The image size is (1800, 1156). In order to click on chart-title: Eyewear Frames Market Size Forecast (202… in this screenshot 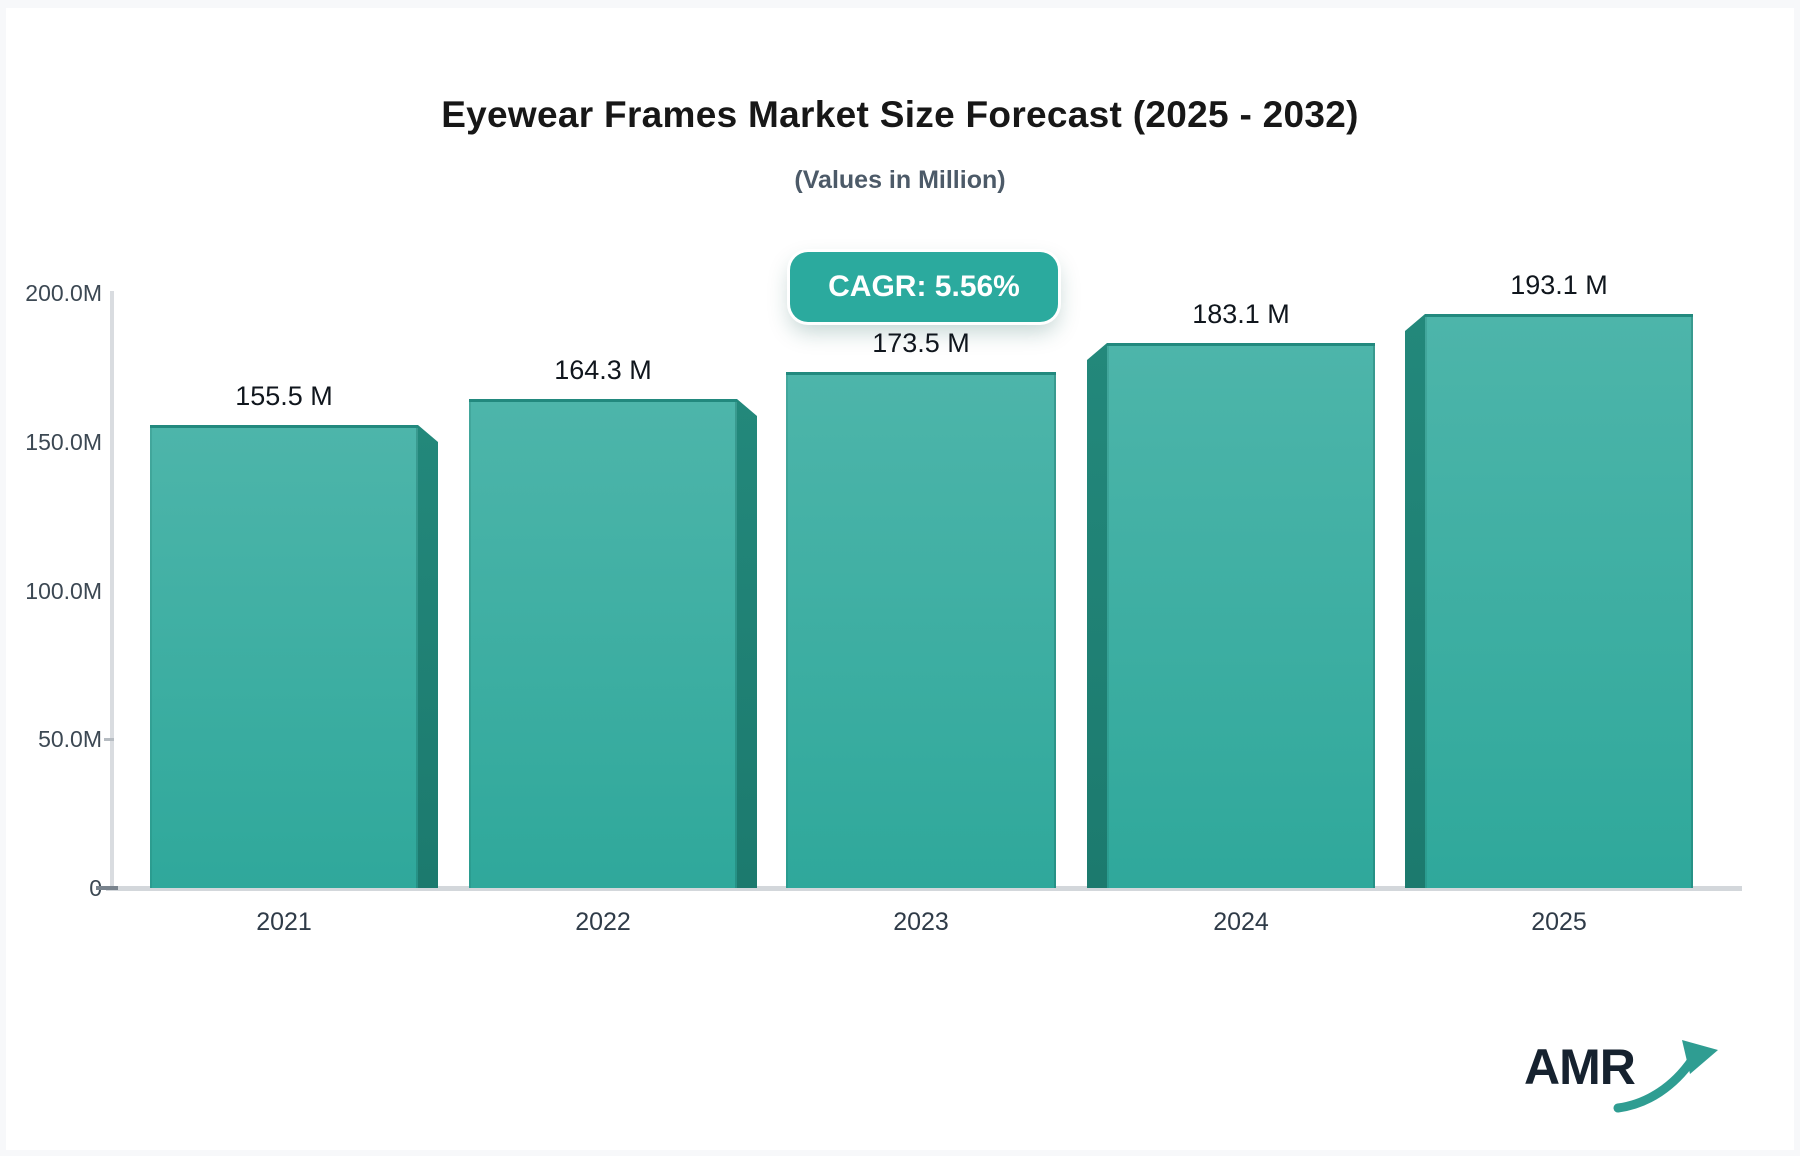, I will do `click(900, 114)`.